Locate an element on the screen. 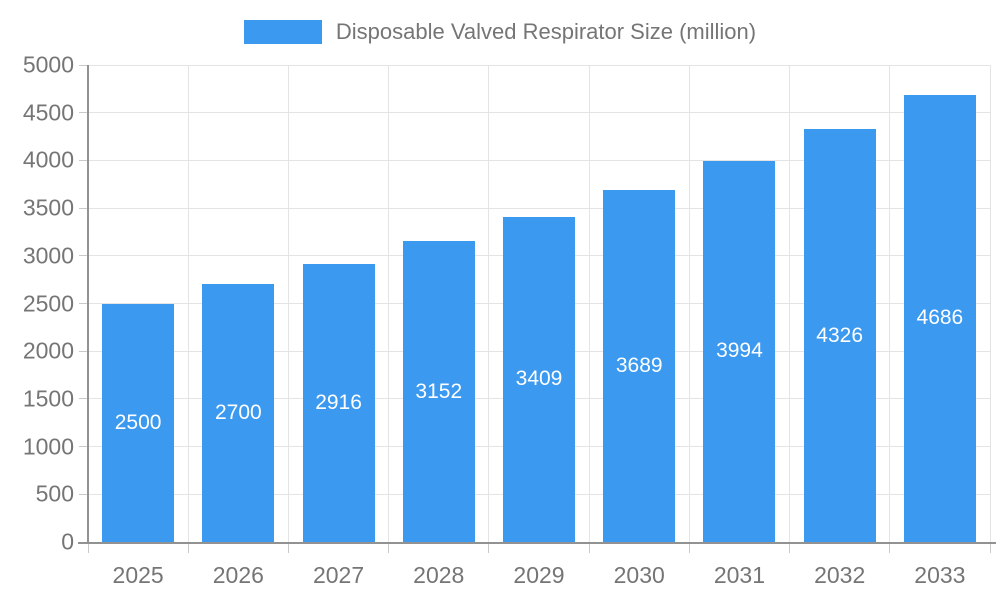 The width and height of the screenshot is (1000, 600). bar-value-label: 4326 is located at coordinates (840, 335).